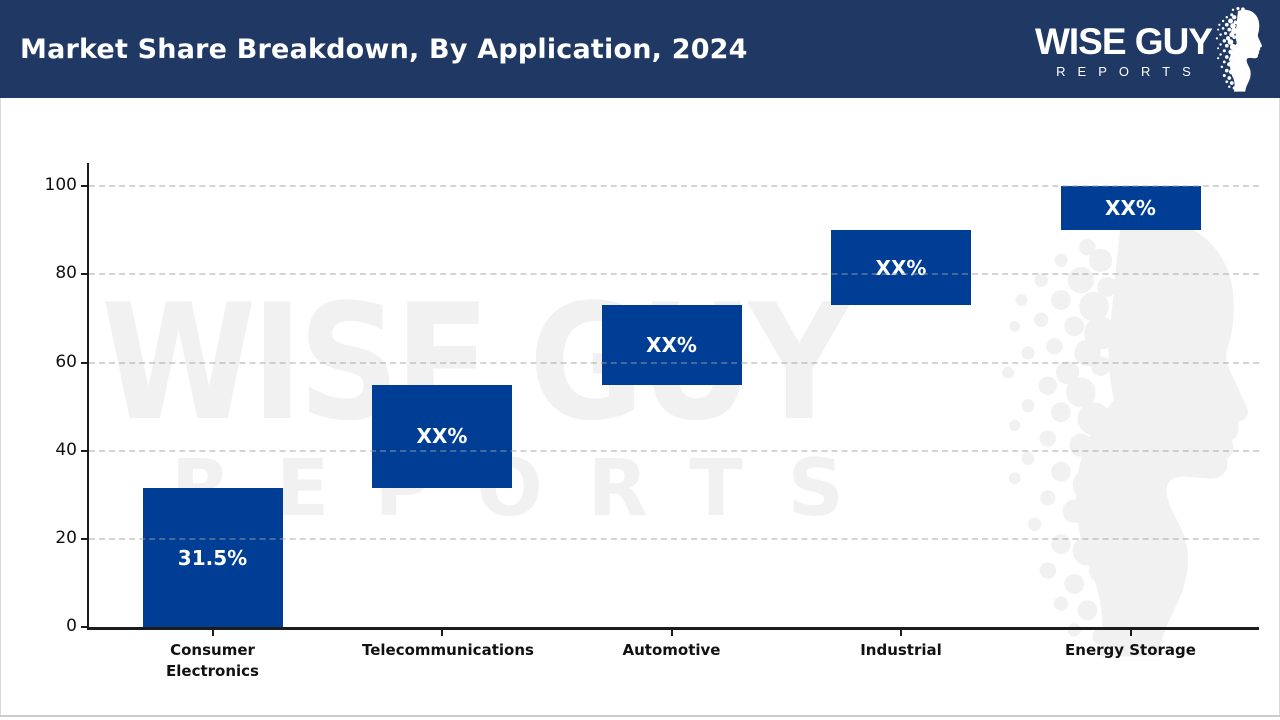  I want to click on bar-industrial: XX%, so click(901, 268).